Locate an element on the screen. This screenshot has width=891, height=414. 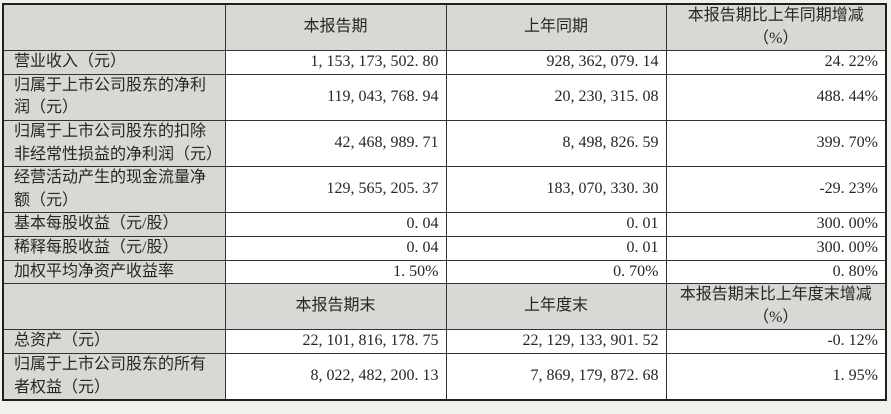
change-percent-value: 24. 22% is located at coordinates (776, 62).